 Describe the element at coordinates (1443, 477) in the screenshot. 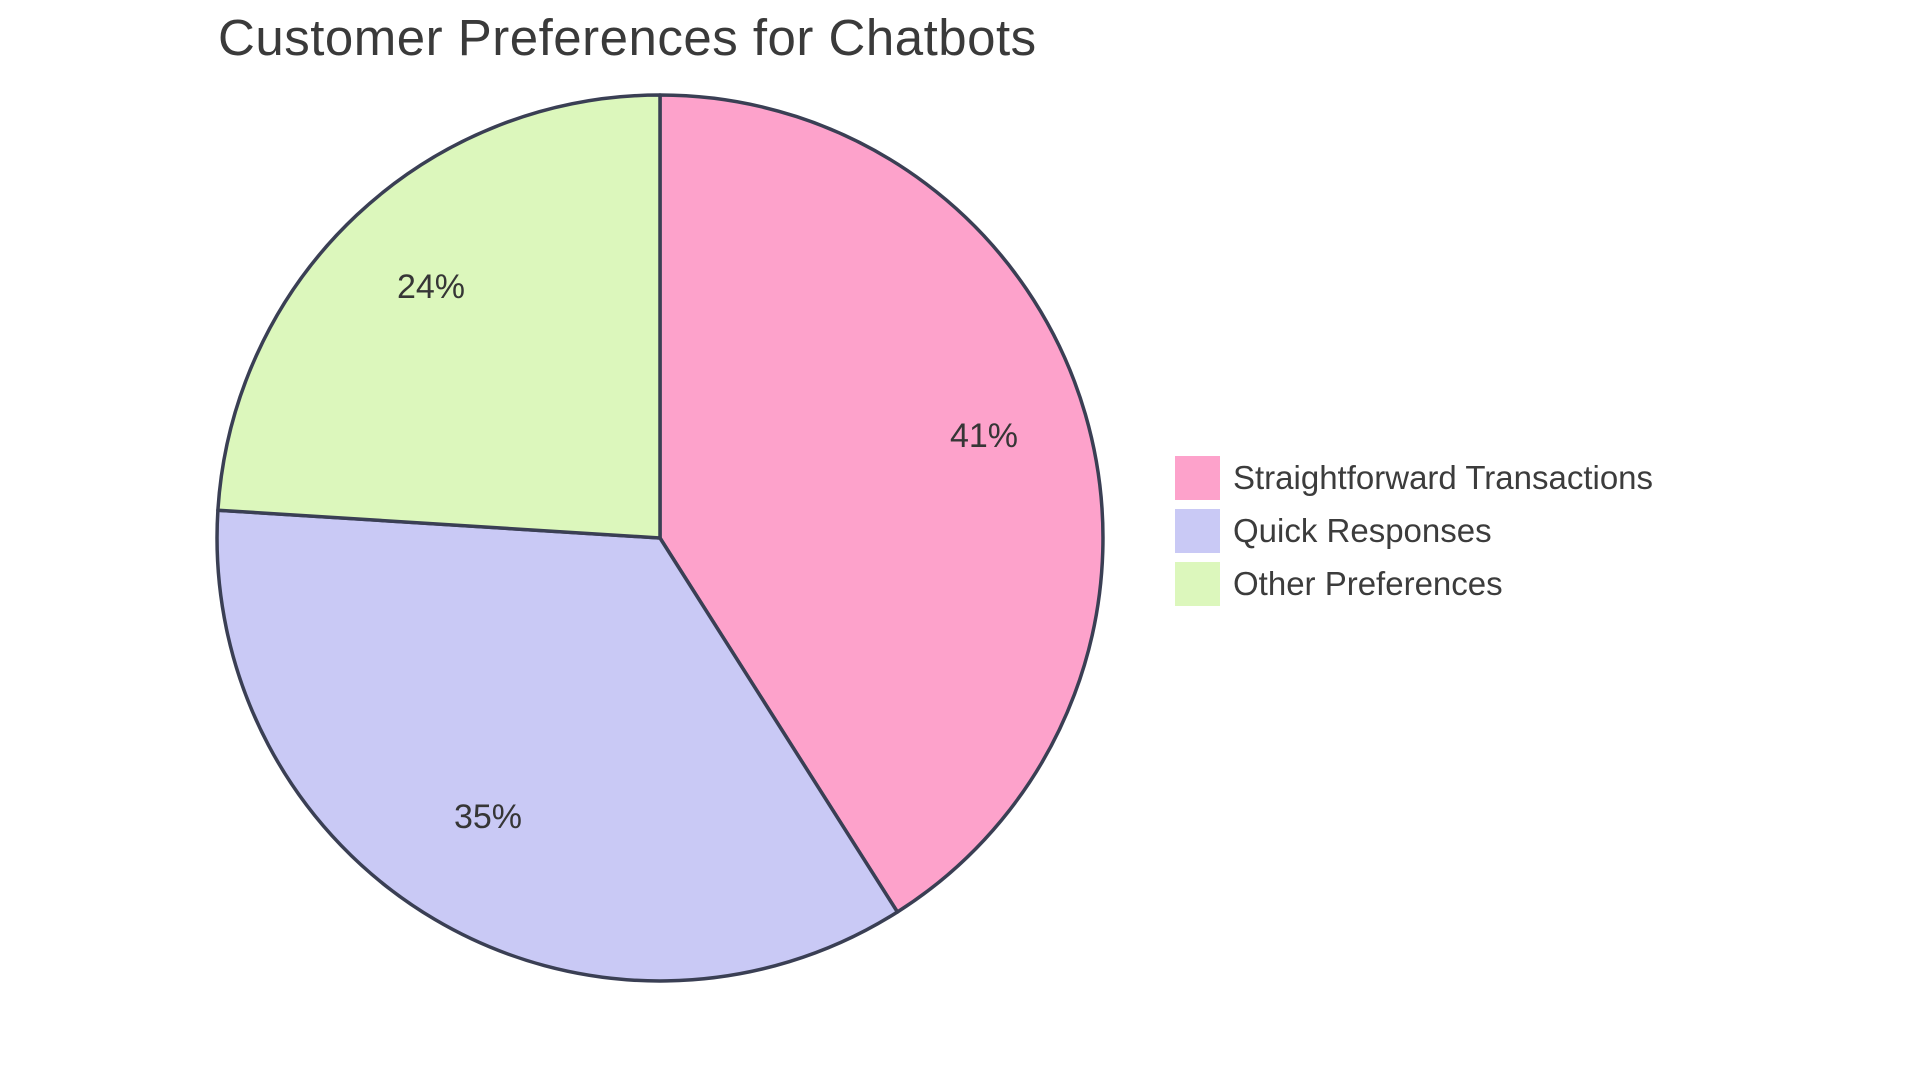

I see `legend-label-straightforward-transactions: Straightforward Transactions` at that location.